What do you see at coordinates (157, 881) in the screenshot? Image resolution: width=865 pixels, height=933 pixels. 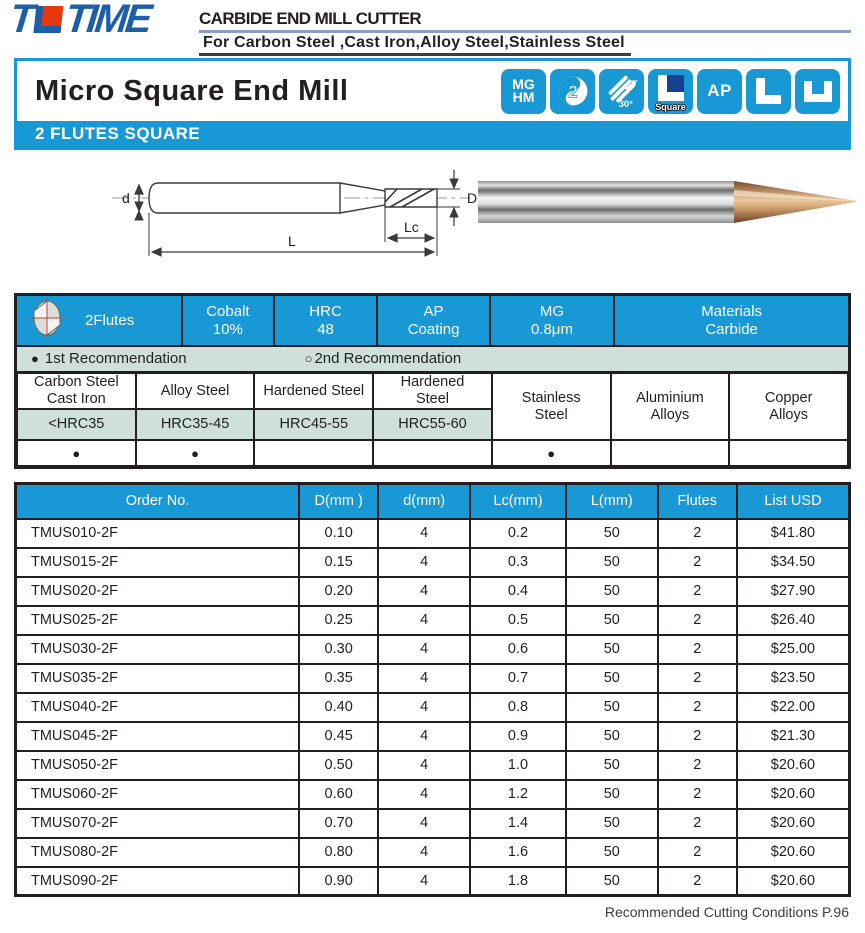 I see `order-no-cell: TMUS090-2F` at bounding box center [157, 881].